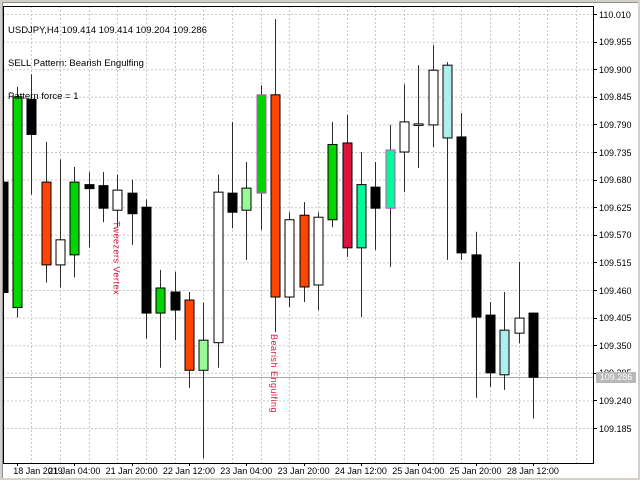 The height and width of the screenshot is (480, 640). I want to click on time-axis-label: 28 Jan 12:00, so click(532, 471).